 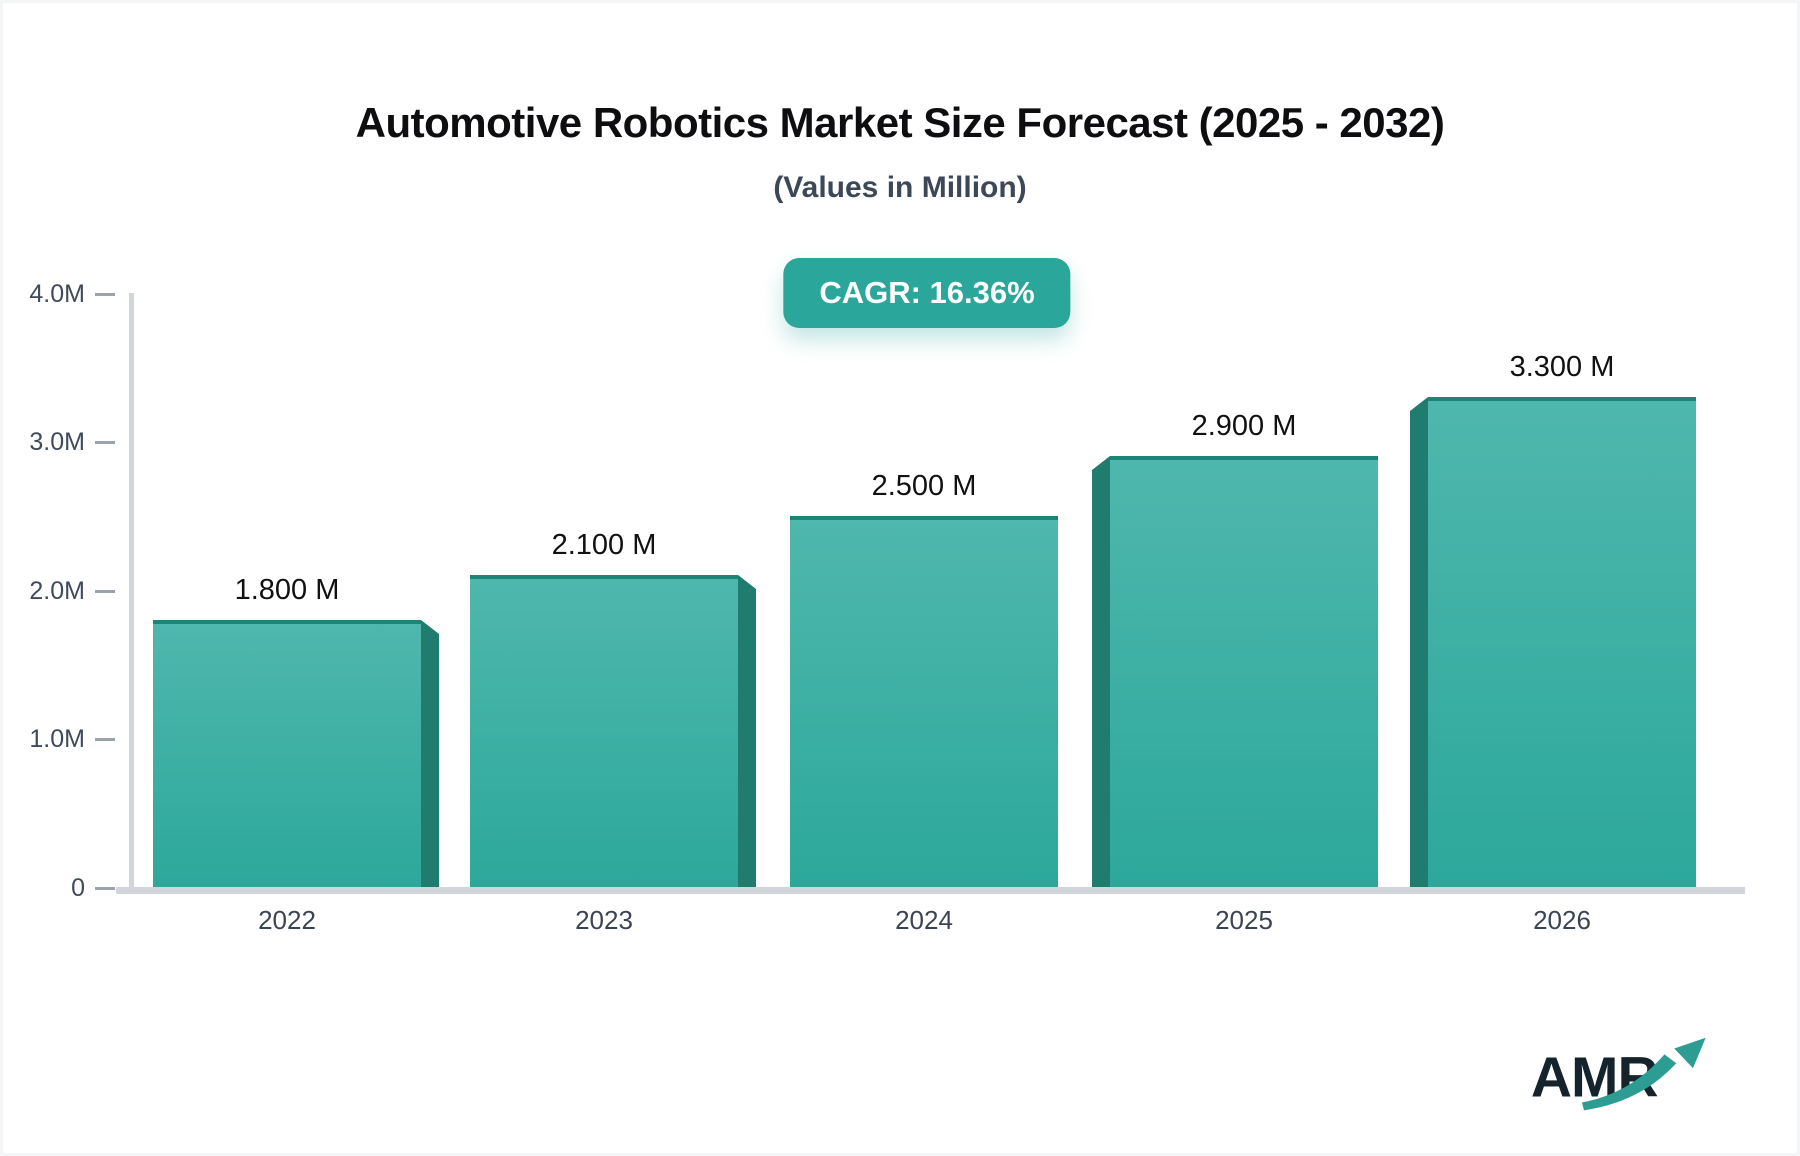 What do you see at coordinates (287, 920) in the screenshot?
I see `x-axis-label-2022: 2022` at bounding box center [287, 920].